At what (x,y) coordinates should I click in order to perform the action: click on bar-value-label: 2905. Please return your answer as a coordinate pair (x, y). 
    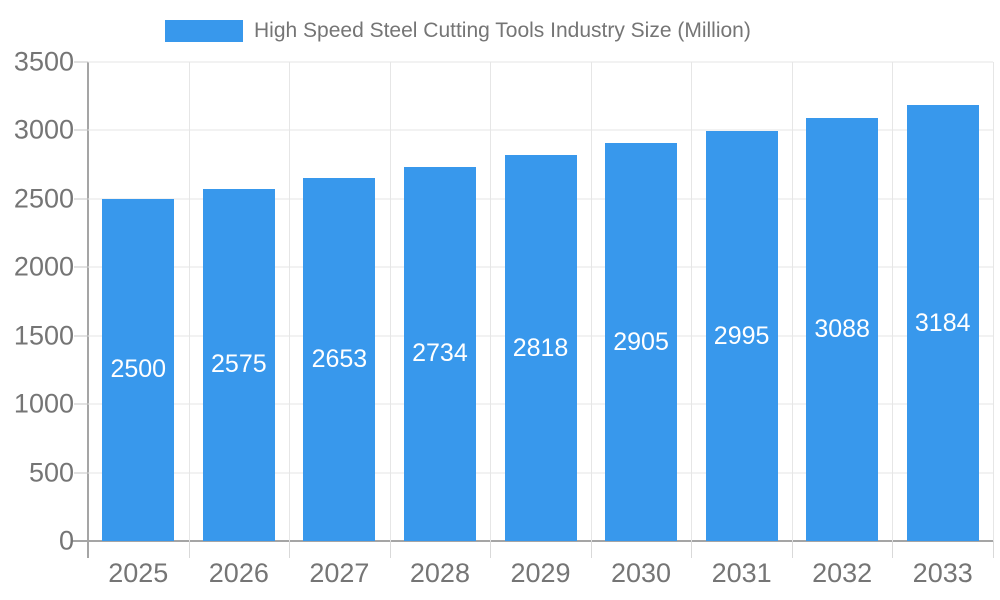
    Looking at the image, I should click on (641, 341).